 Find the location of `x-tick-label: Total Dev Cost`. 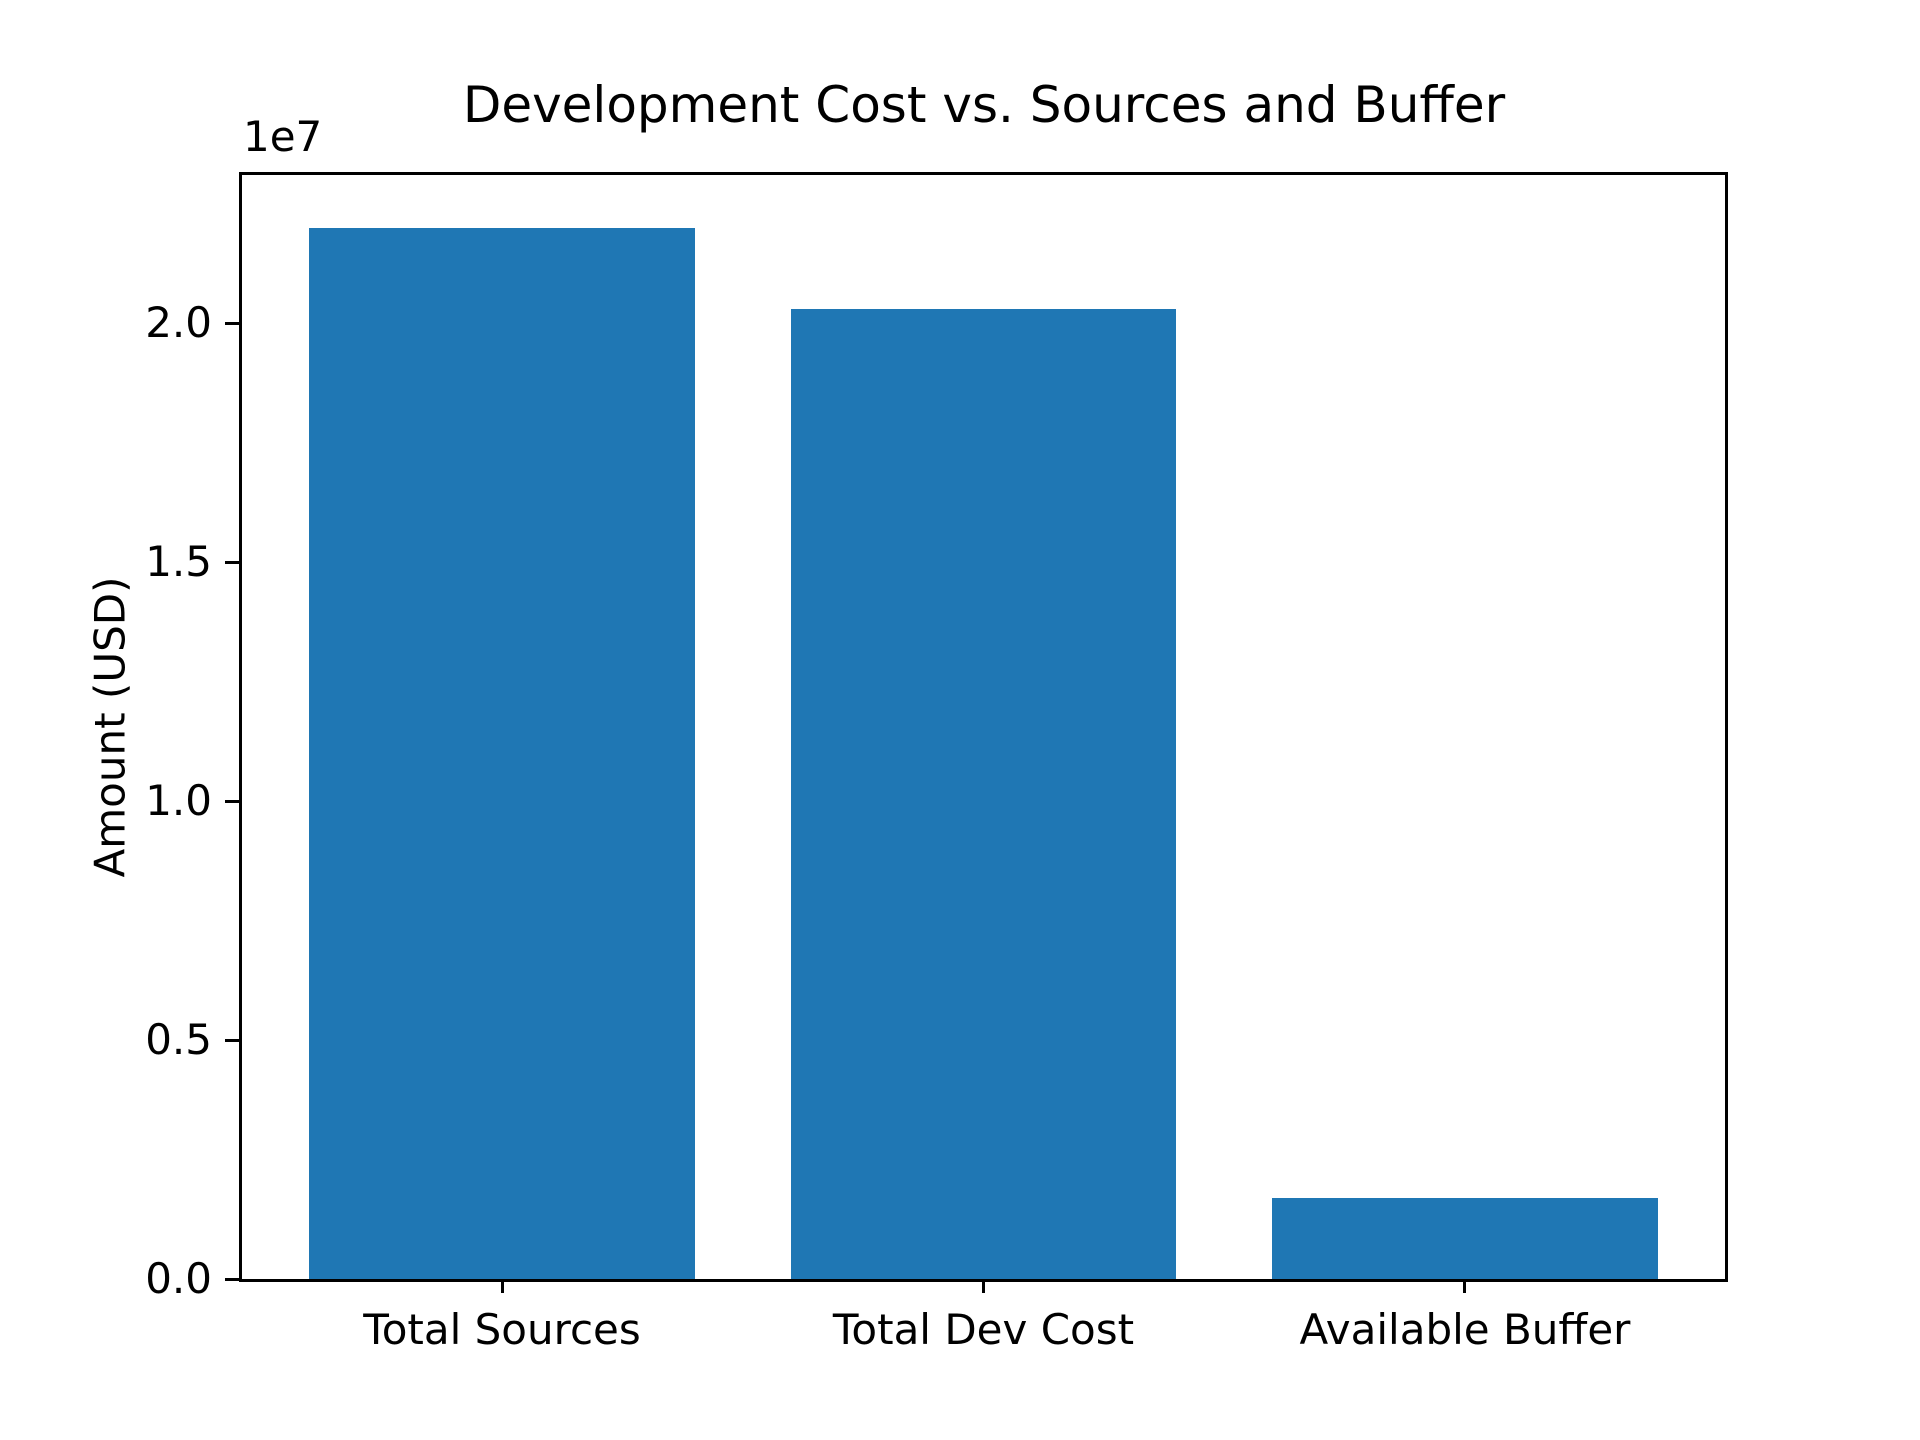

x-tick-label: Total Dev Cost is located at coordinates (983, 1329).